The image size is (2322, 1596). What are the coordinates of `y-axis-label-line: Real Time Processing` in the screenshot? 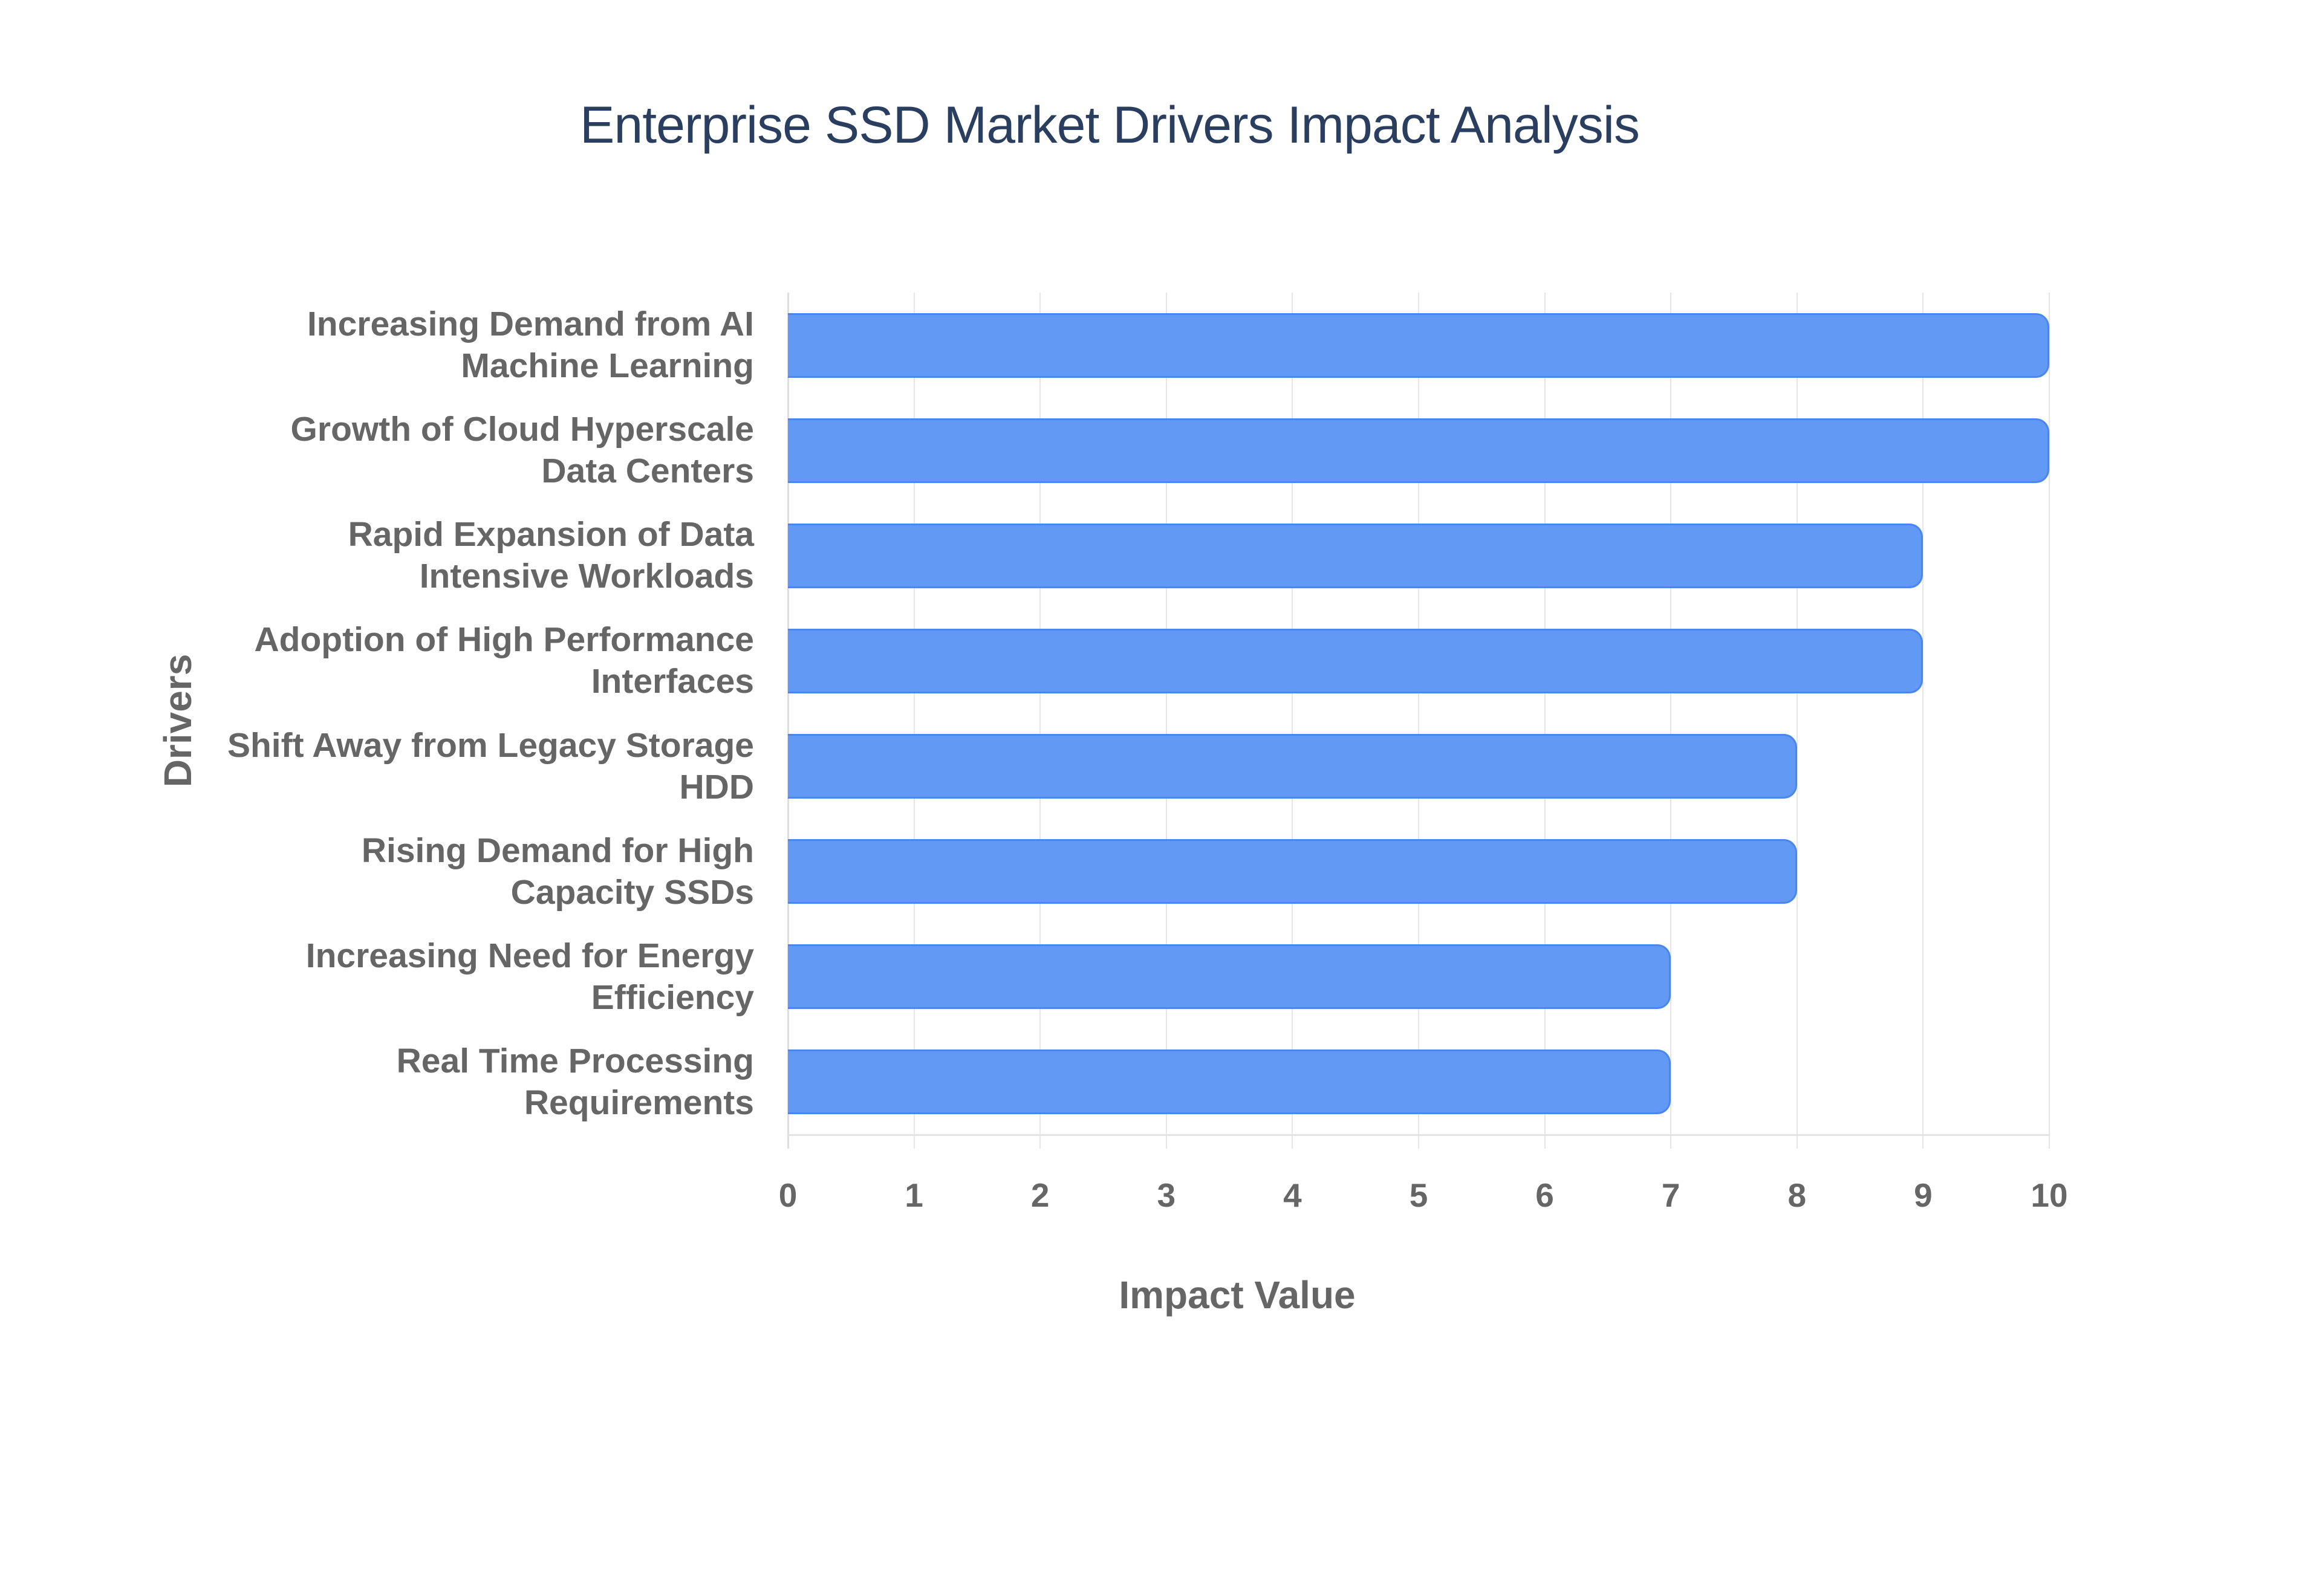 It's located at (575, 1060).